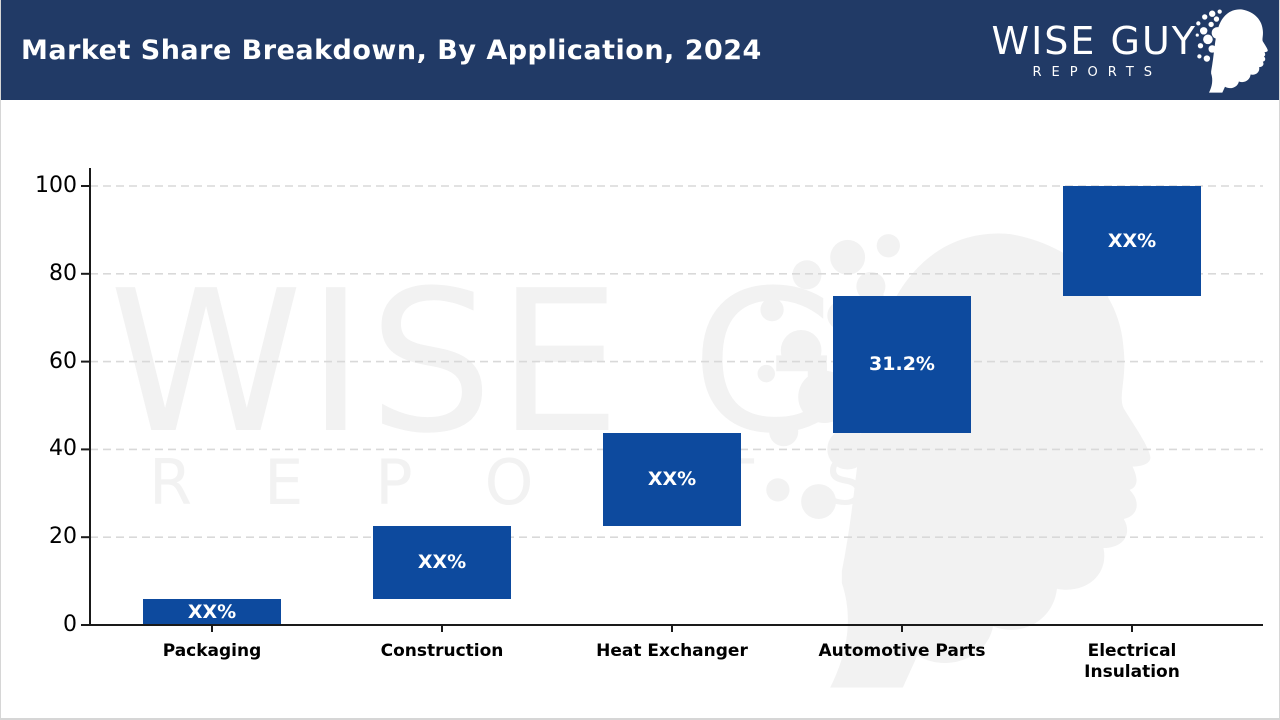  I want to click on y-tick-label: 40, so click(63, 449).